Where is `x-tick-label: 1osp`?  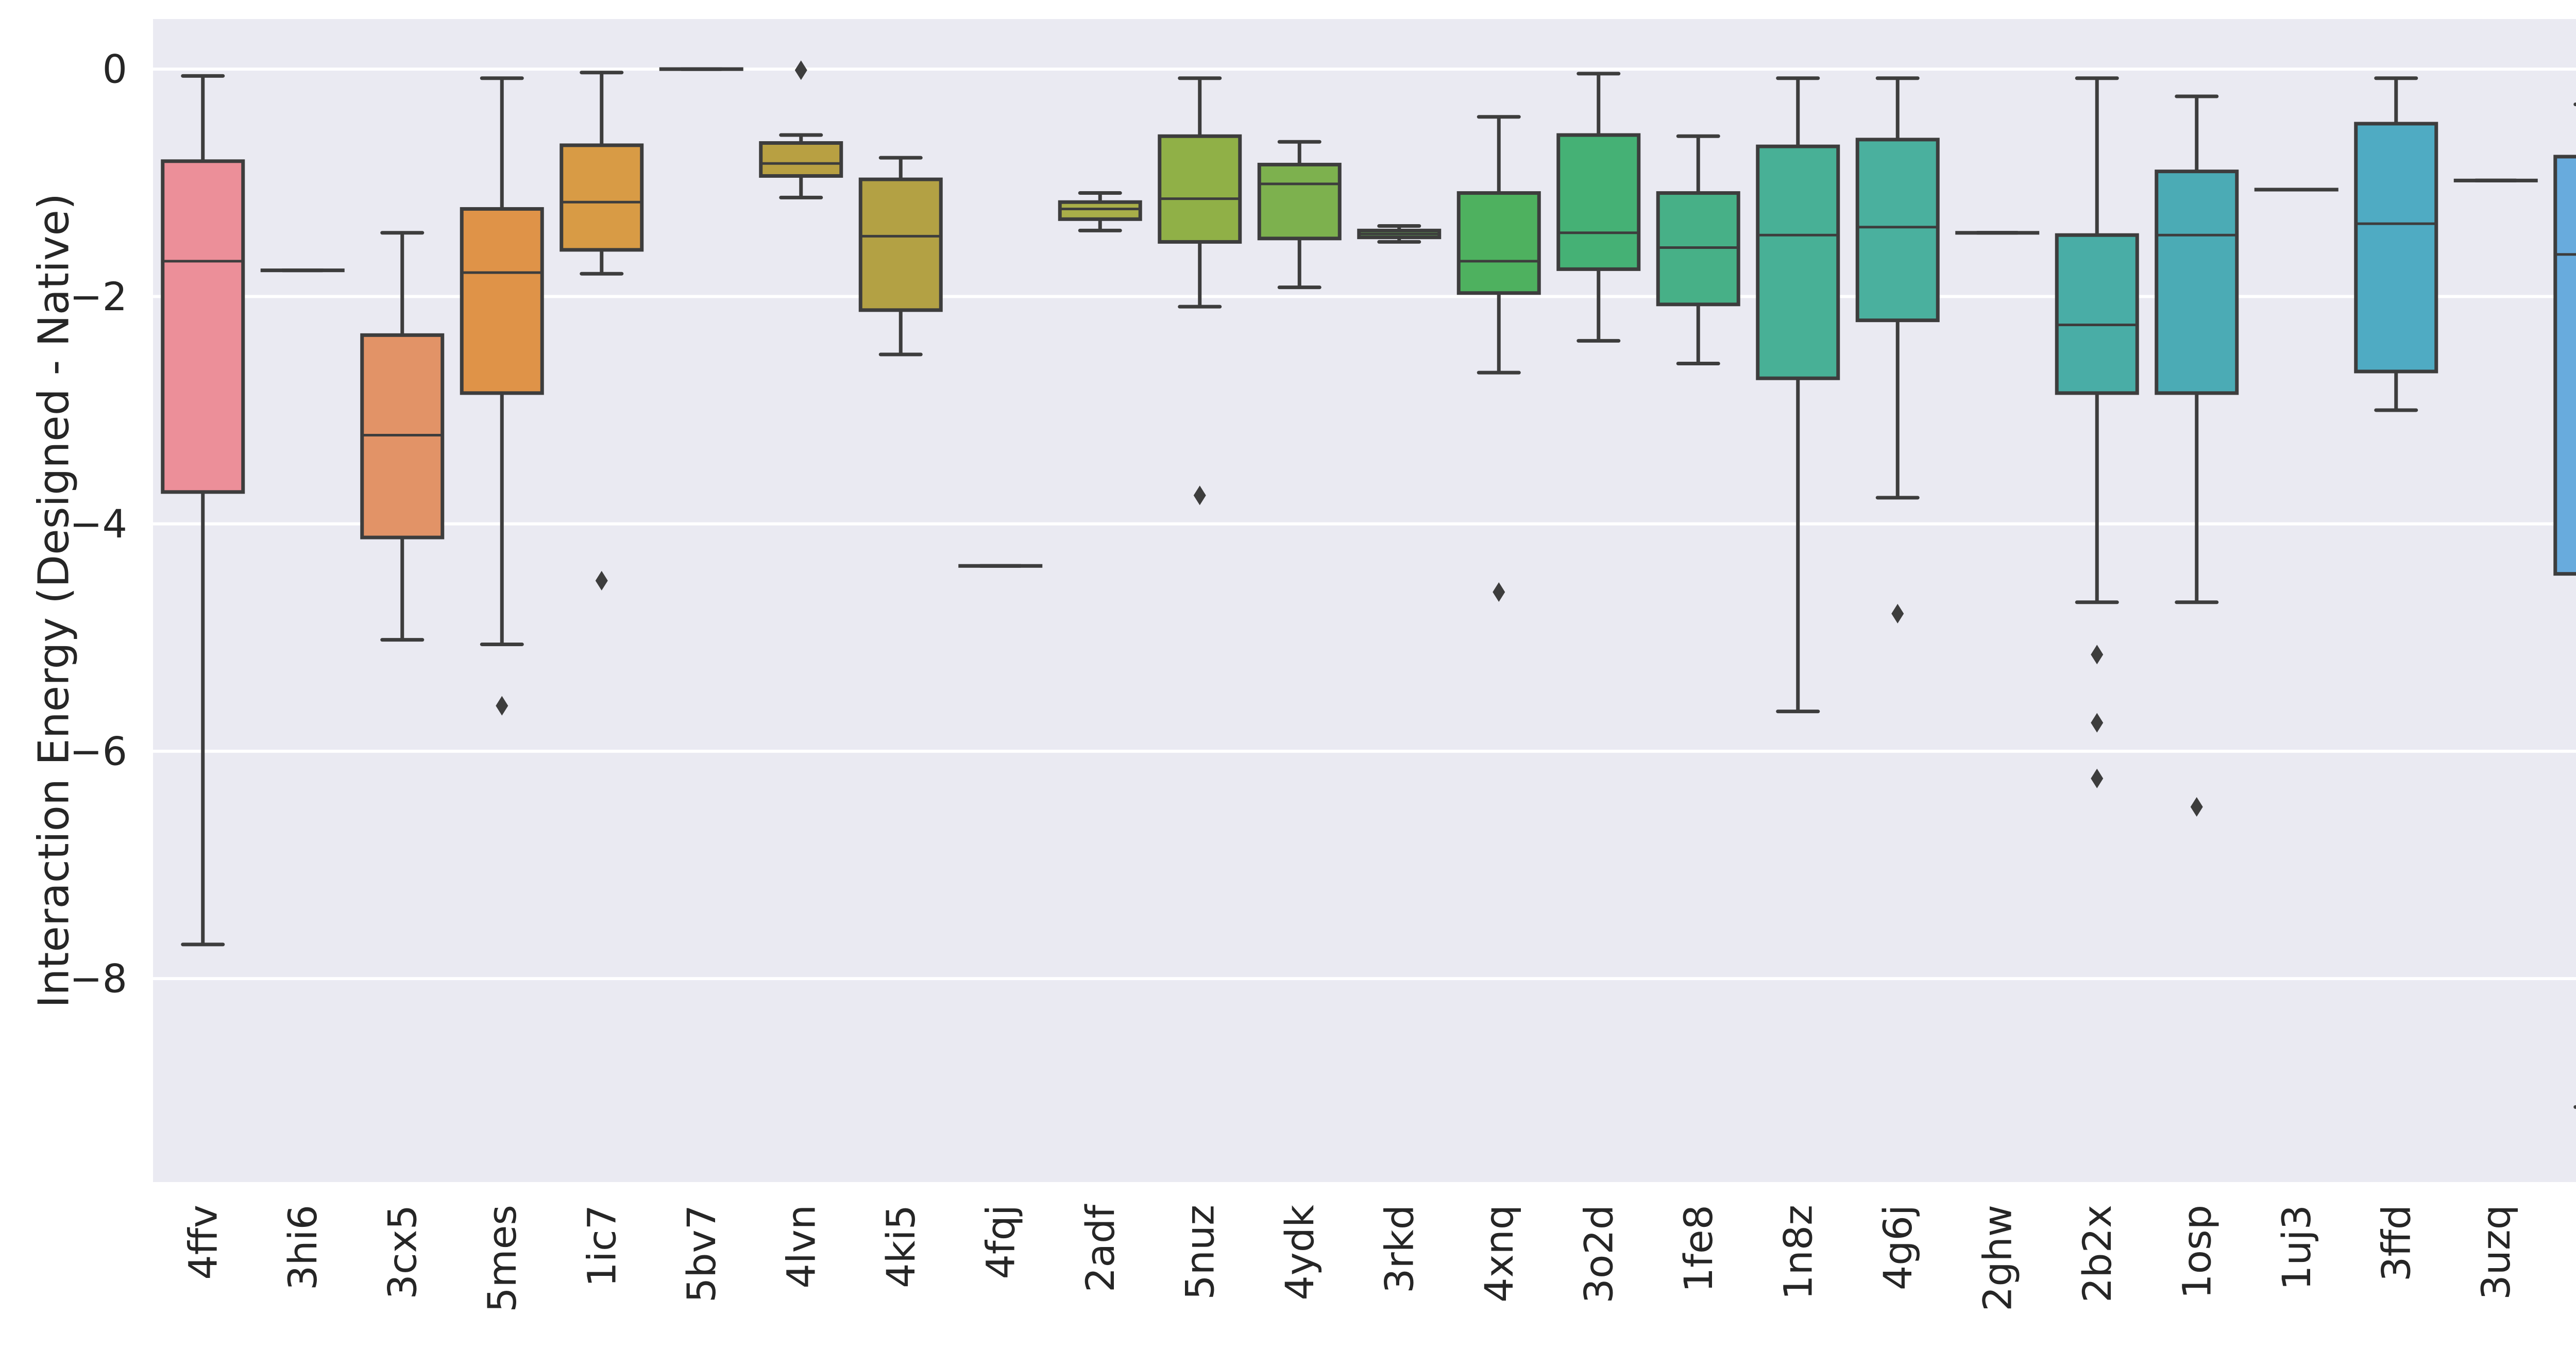 x-tick-label: 1osp is located at coordinates (2196, 1252).